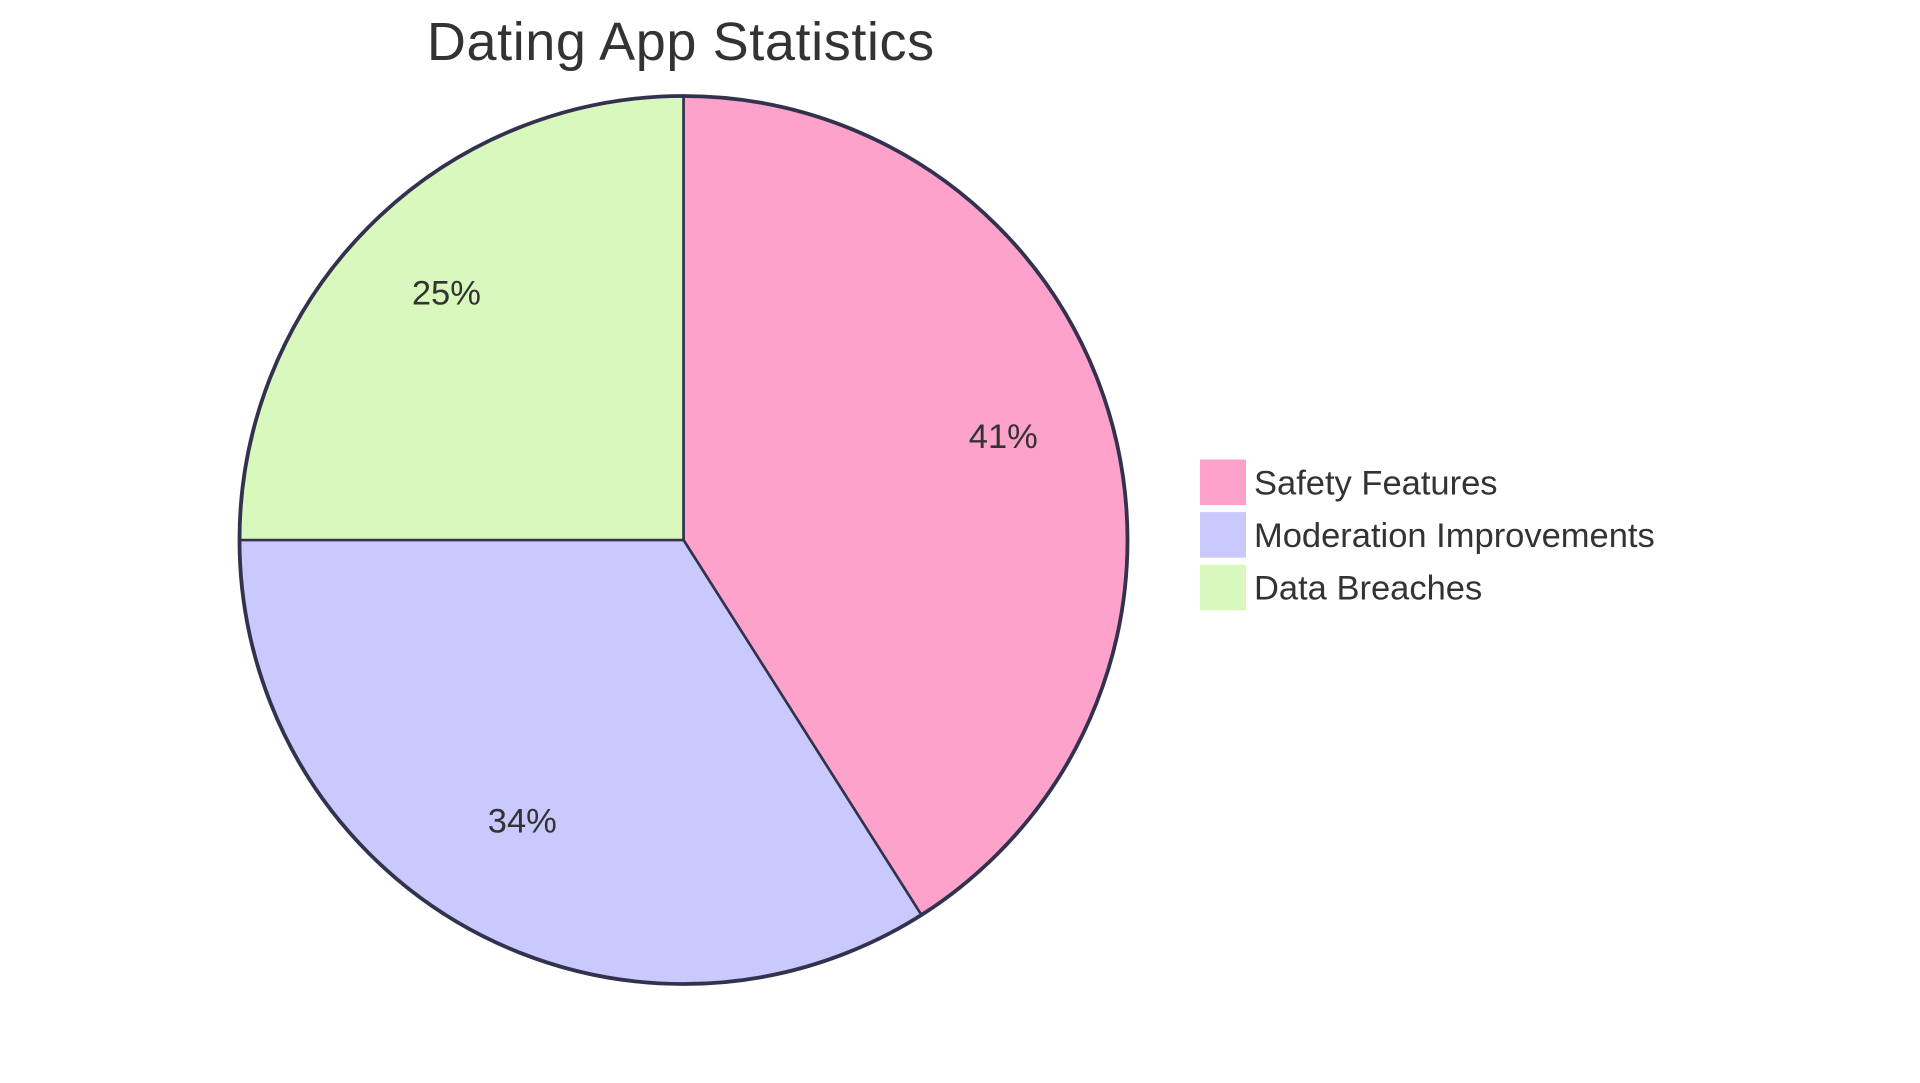 The width and height of the screenshot is (1920, 1083). Describe the element at coordinates (681, 42) in the screenshot. I see `svg-text: Dating App Statistics` at that location.